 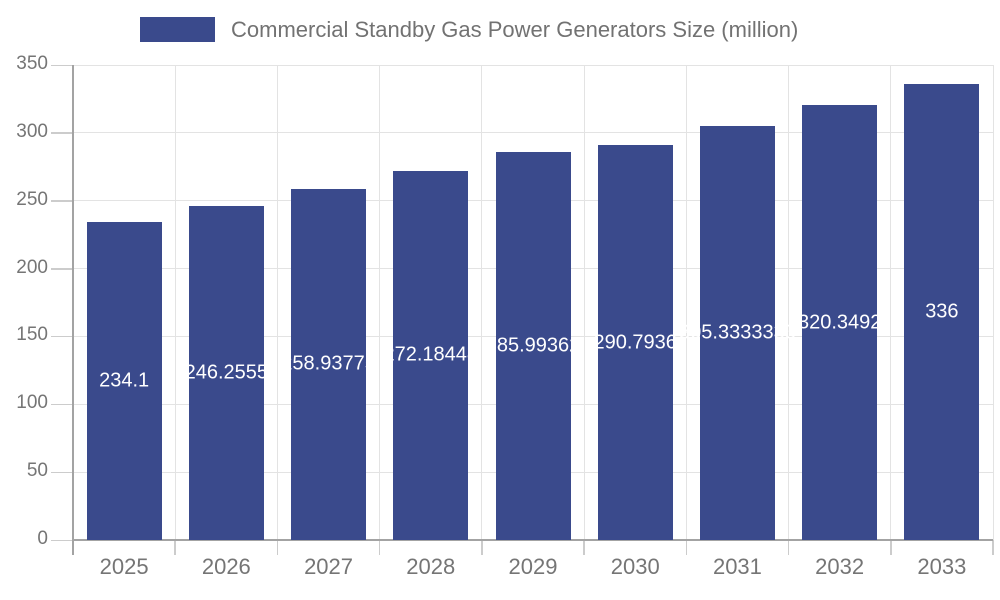 I want to click on bar-2028, so click(x=431, y=355).